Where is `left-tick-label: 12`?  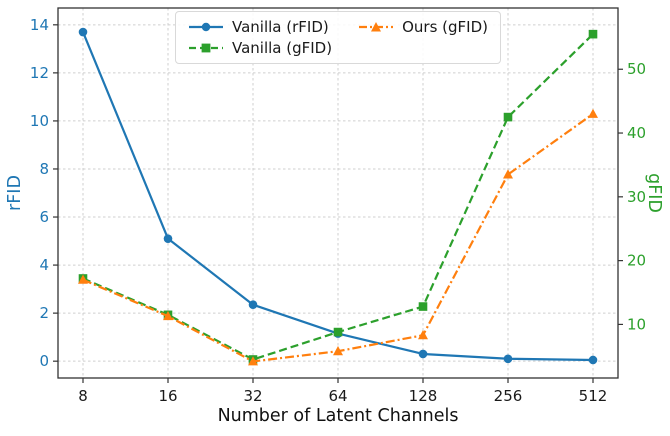 left-tick-label: 12 is located at coordinates (39, 73).